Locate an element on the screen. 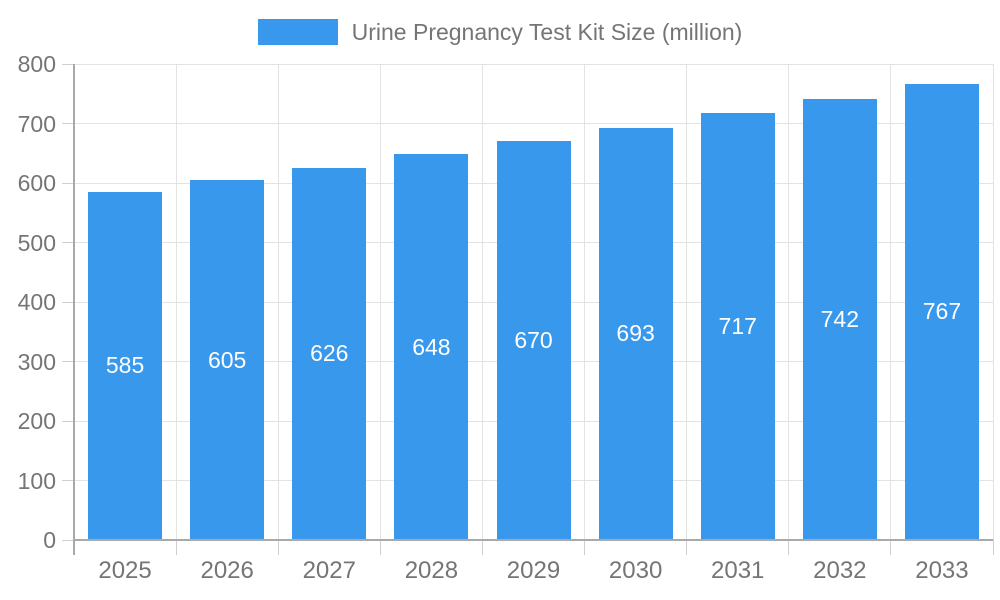  bar-value-label: 648 is located at coordinates (431, 346).